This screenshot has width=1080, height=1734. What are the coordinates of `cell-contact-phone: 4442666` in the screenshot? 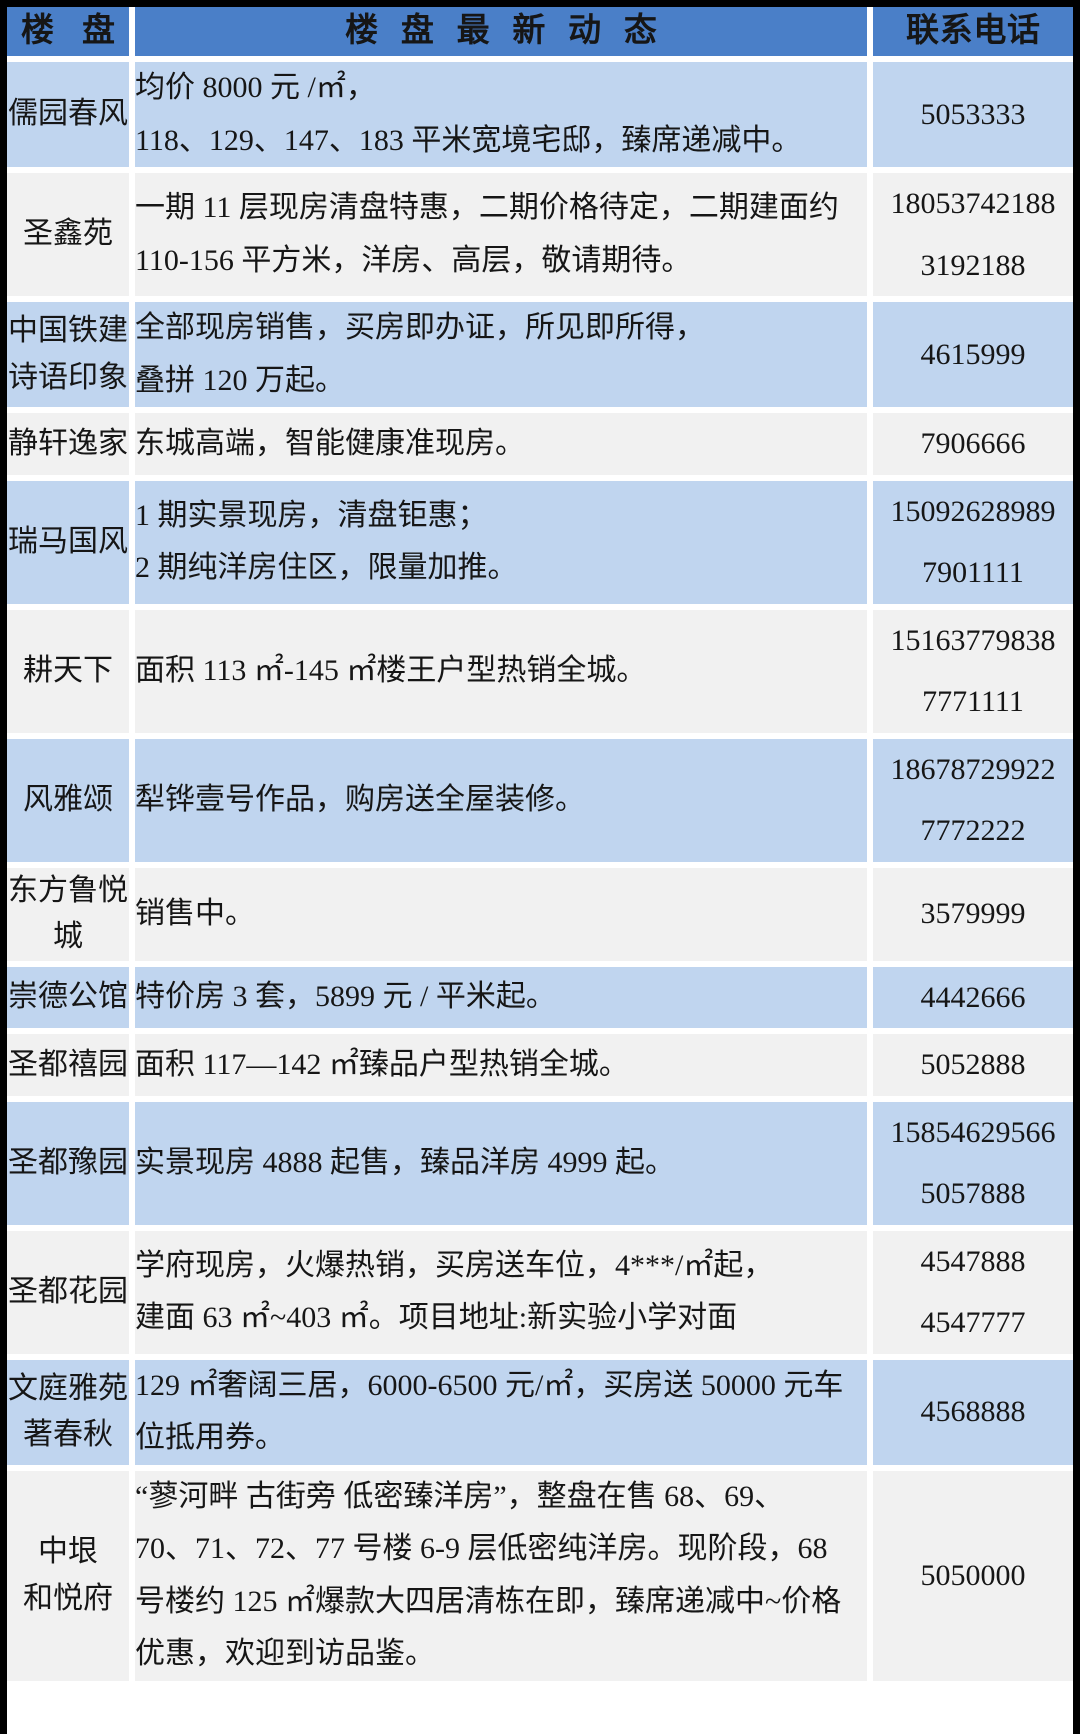 It's located at (973, 1000).